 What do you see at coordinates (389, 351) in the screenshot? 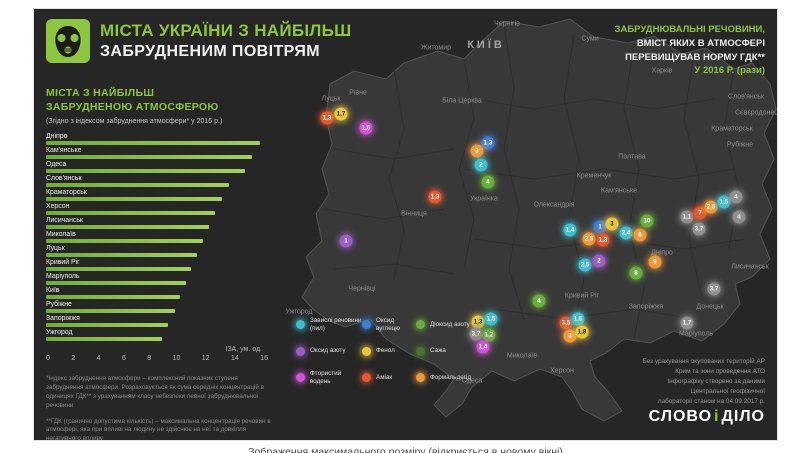
I see `legend-item: Фенол` at bounding box center [389, 351].